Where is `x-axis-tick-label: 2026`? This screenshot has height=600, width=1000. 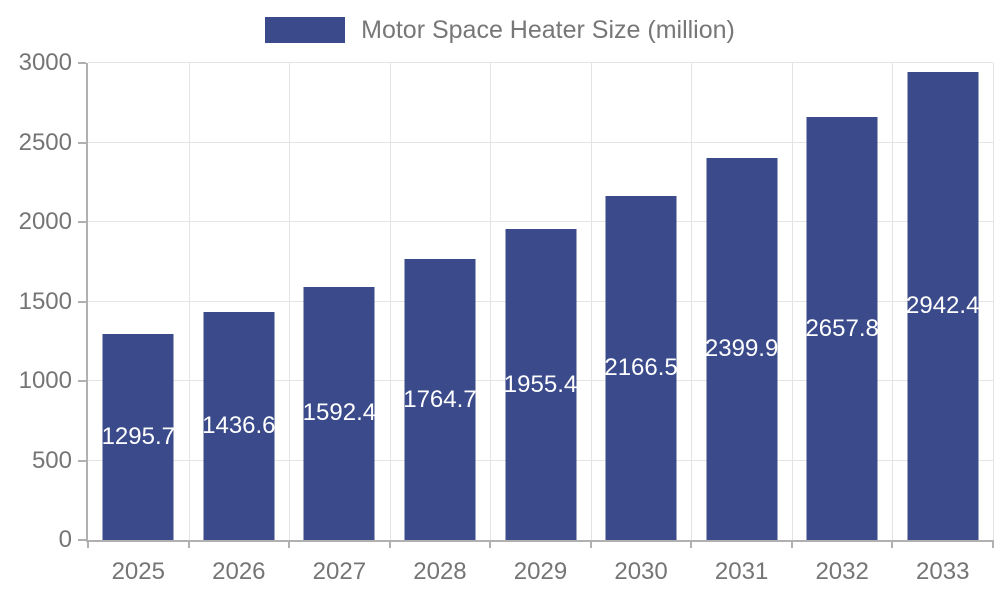 x-axis-tick-label: 2026 is located at coordinates (239, 571).